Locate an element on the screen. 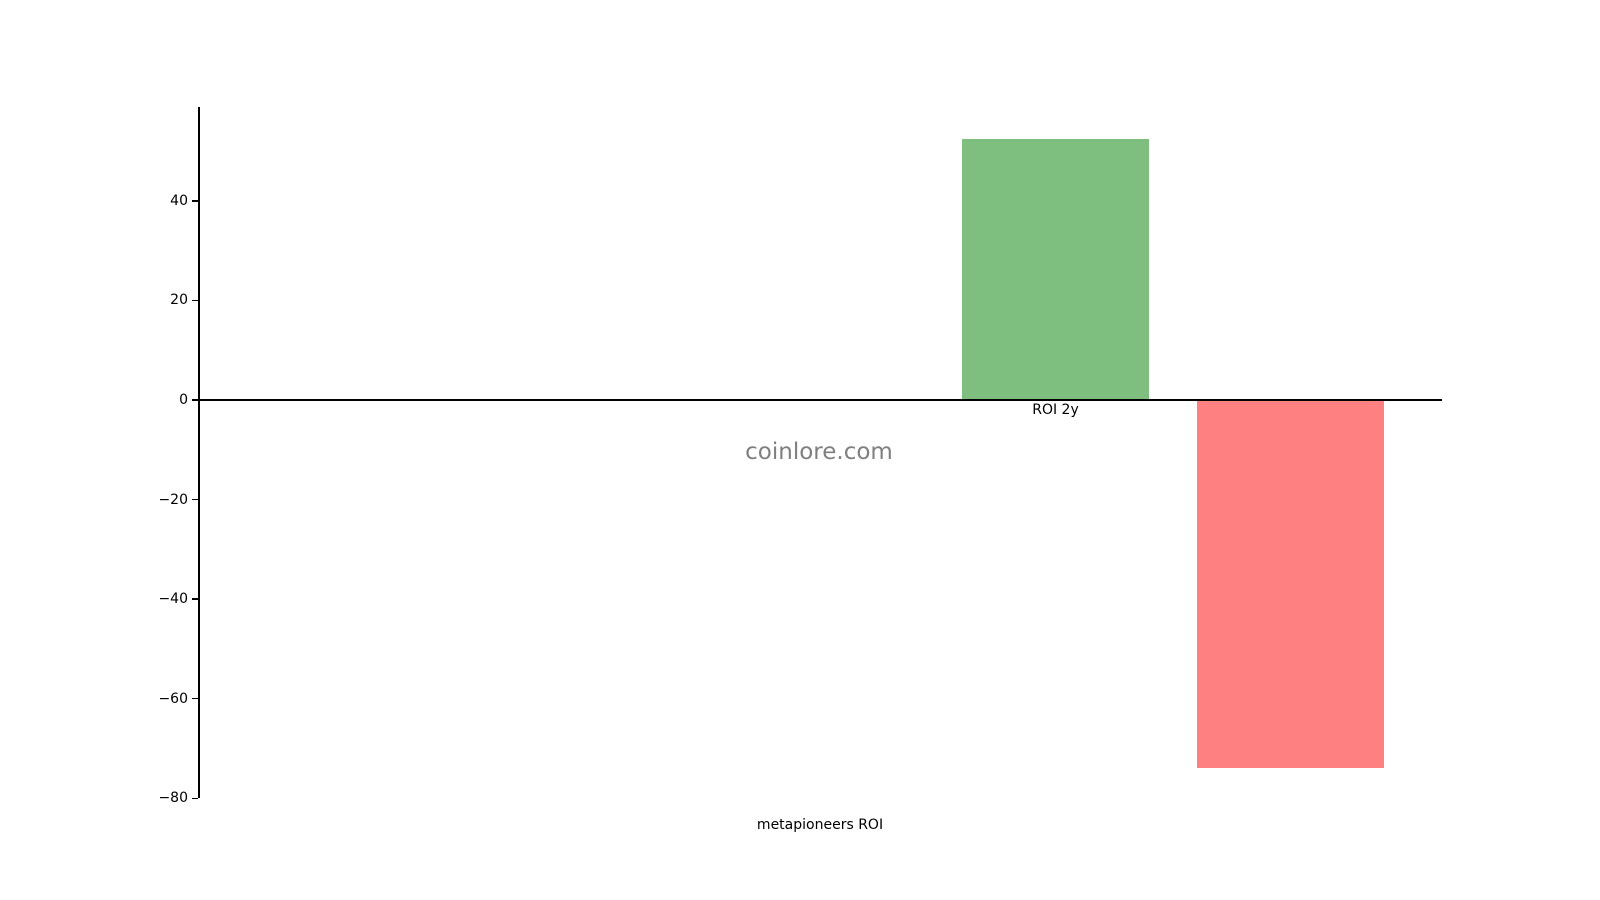 The height and width of the screenshot is (900, 1600). y-tick-label: 0 is located at coordinates (183, 400).